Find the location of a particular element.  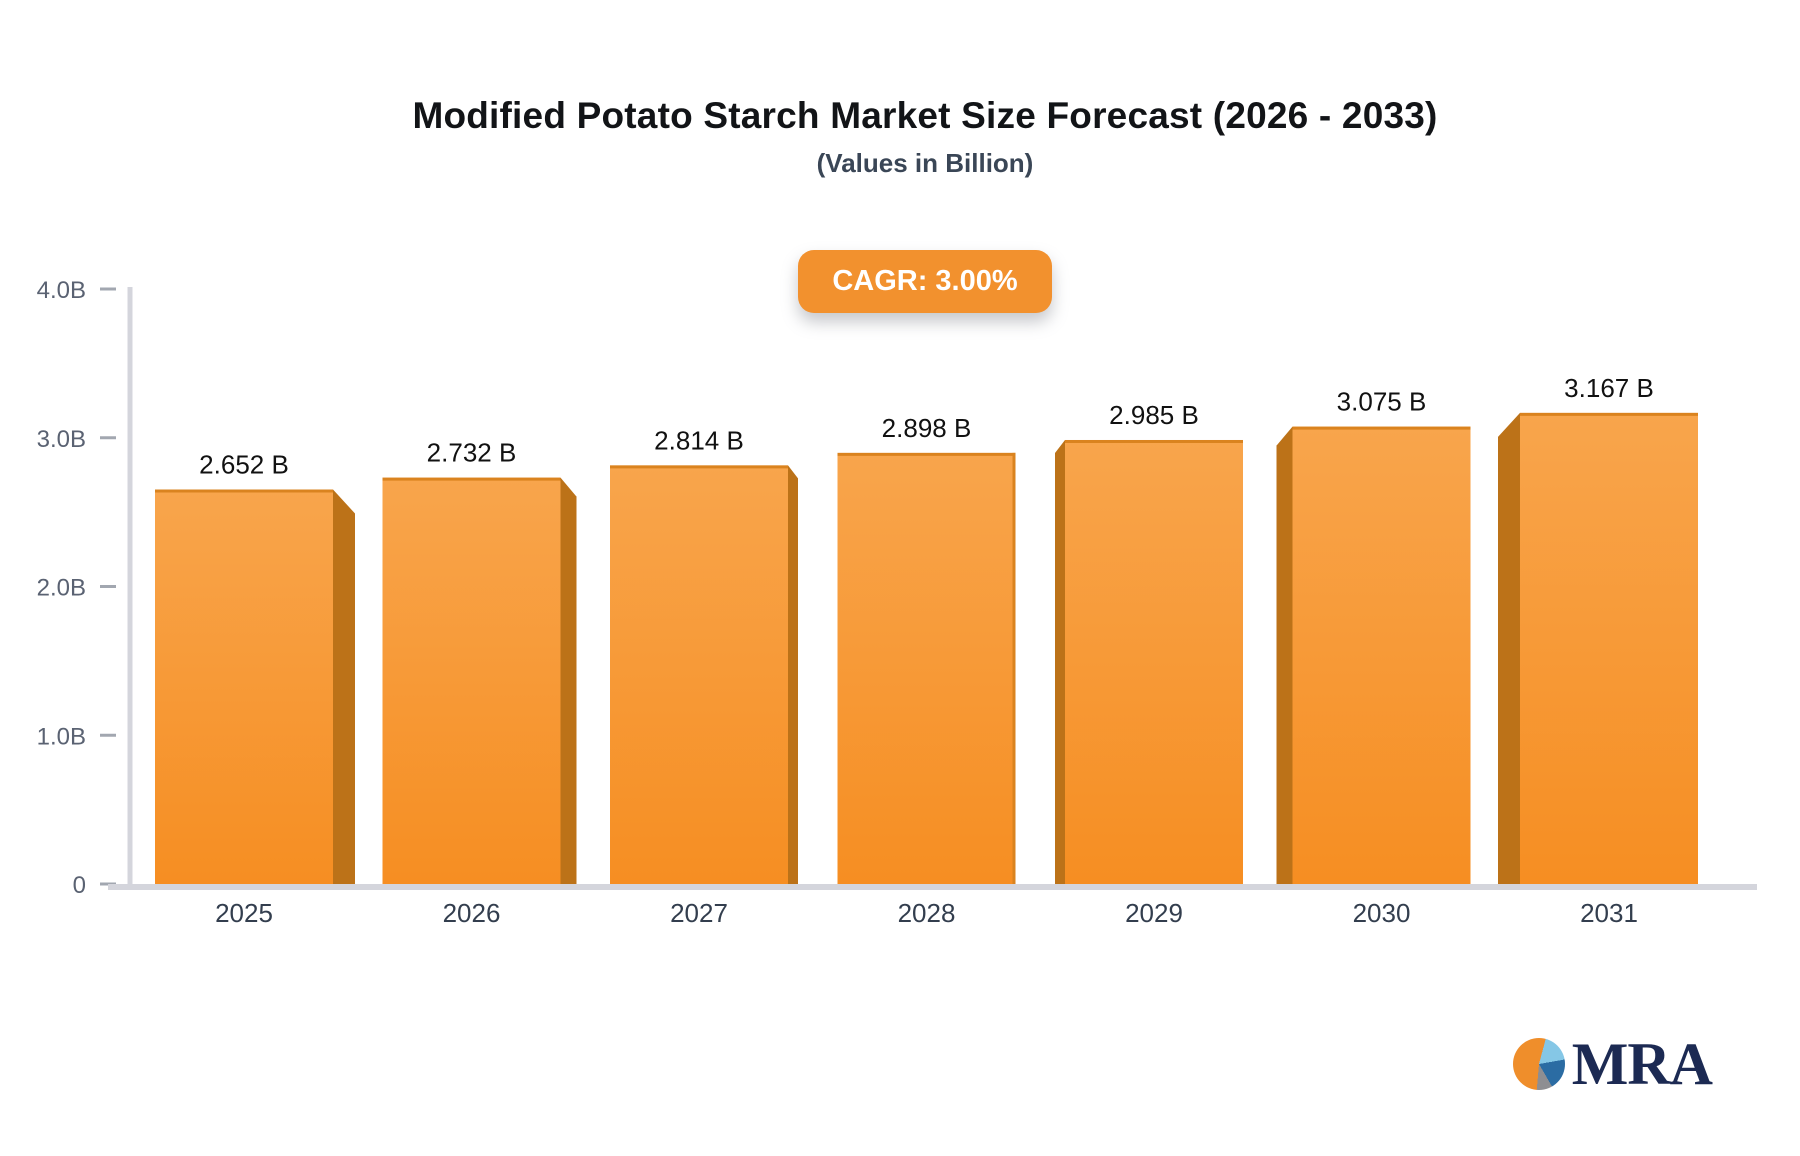

pie-chart-logo-icon is located at coordinates (1538, 1064).